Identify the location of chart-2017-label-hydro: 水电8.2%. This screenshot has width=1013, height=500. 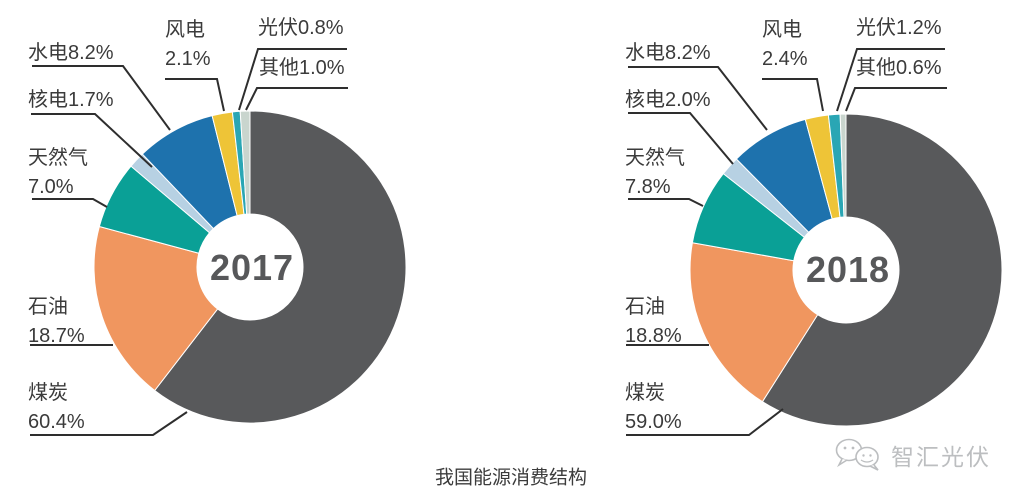
(71, 53).